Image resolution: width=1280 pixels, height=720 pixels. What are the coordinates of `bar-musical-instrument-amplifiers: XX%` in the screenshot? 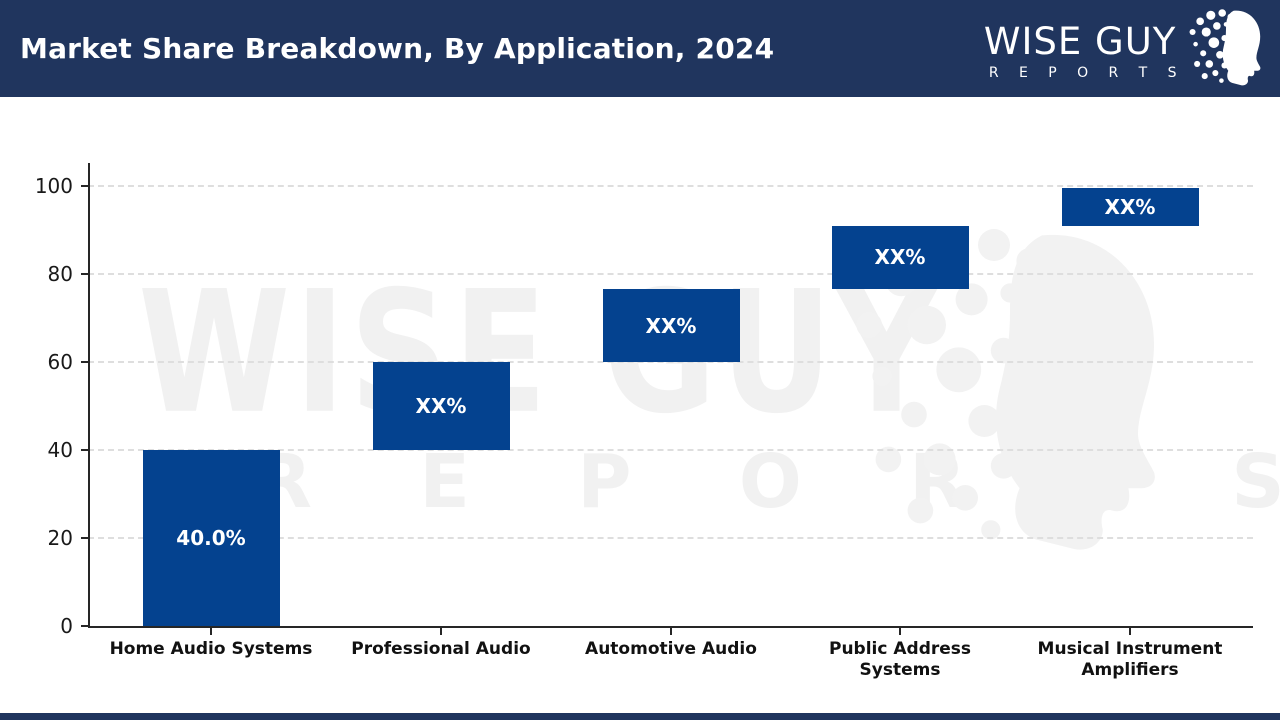 It's located at (1130, 207).